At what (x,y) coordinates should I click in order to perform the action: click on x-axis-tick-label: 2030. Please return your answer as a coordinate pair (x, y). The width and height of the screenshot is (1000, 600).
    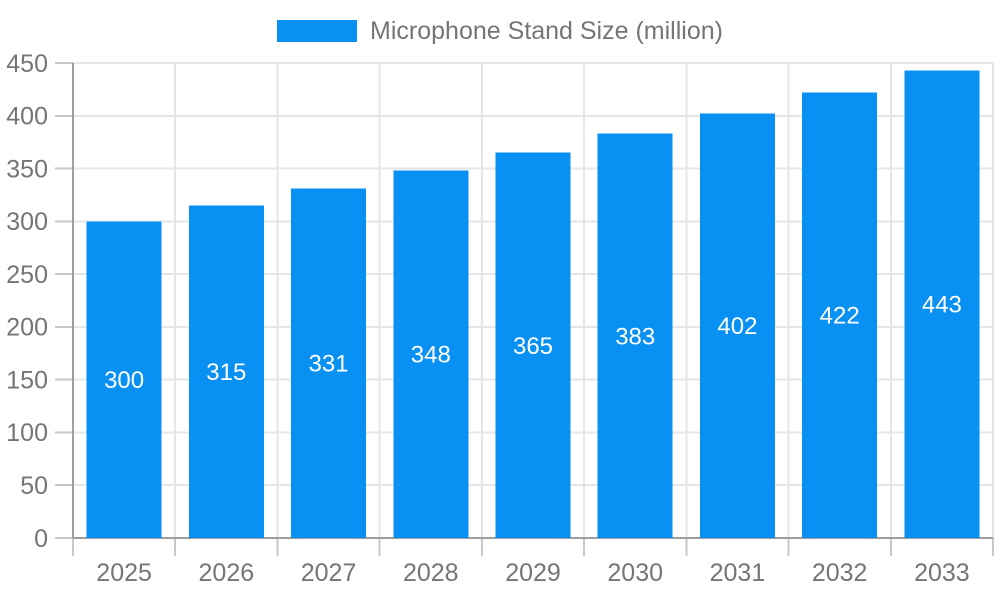
    Looking at the image, I should click on (635, 573).